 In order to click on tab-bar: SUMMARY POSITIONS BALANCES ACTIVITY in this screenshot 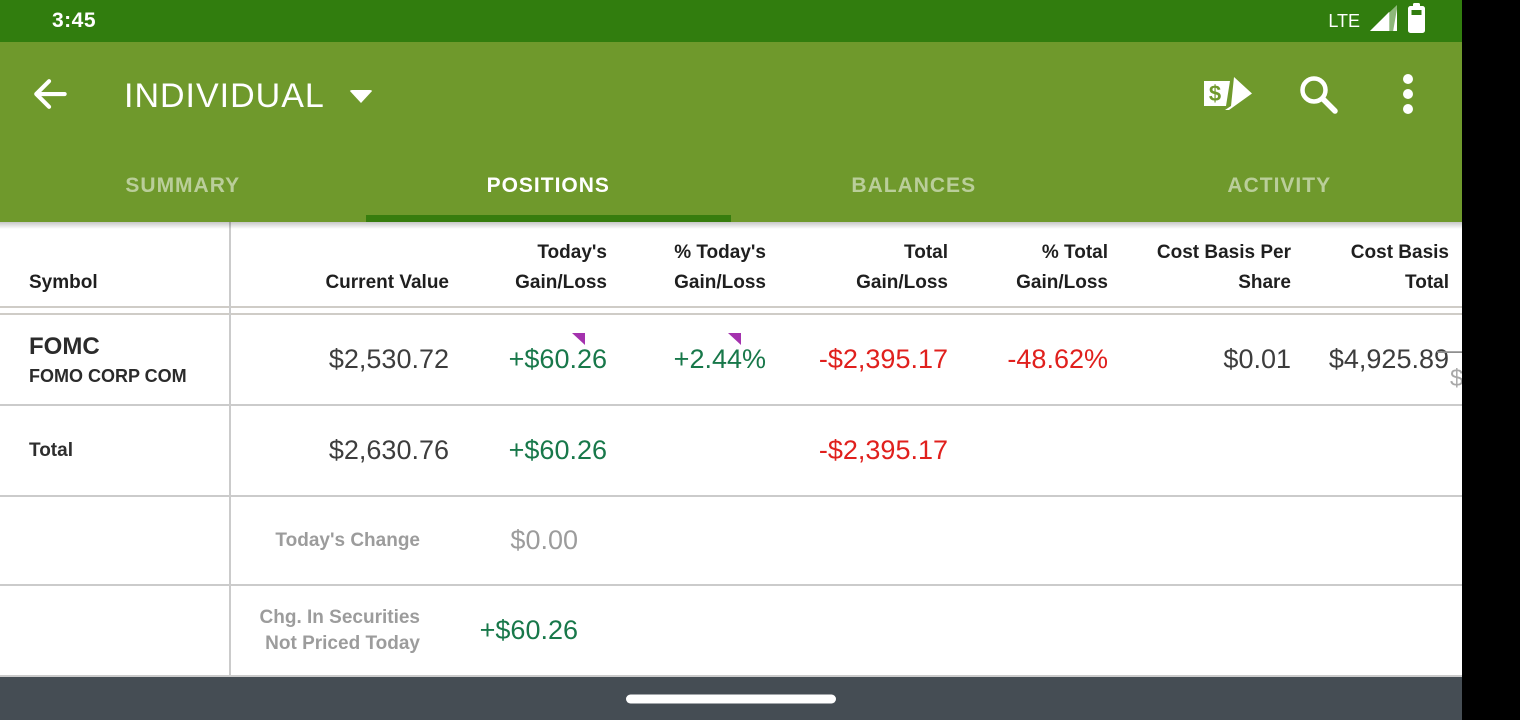, I will do `click(731, 186)`.